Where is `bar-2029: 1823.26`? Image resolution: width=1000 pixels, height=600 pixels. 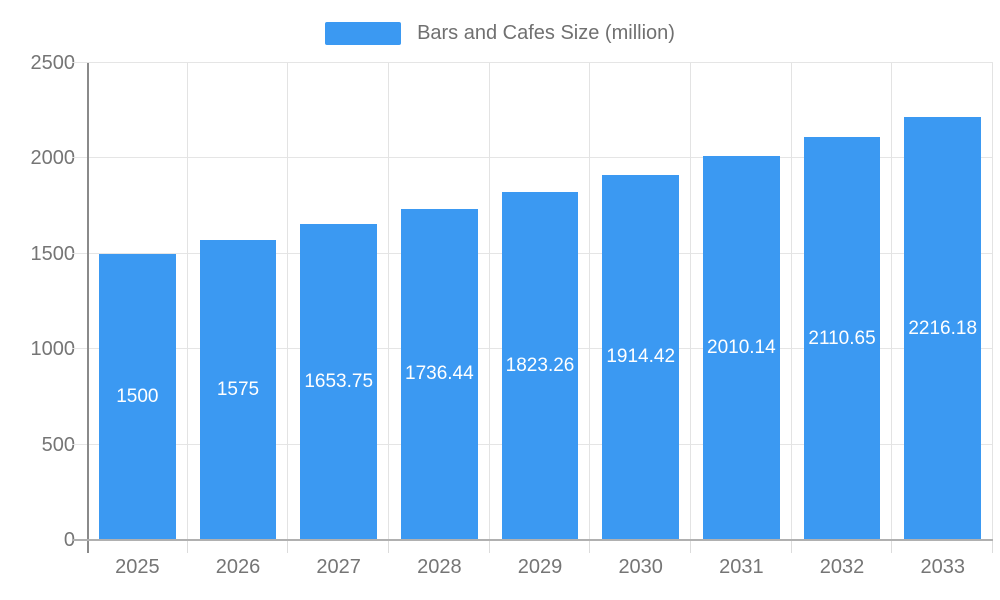 bar-2029: 1823.26 is located at coordinates (540, 366).